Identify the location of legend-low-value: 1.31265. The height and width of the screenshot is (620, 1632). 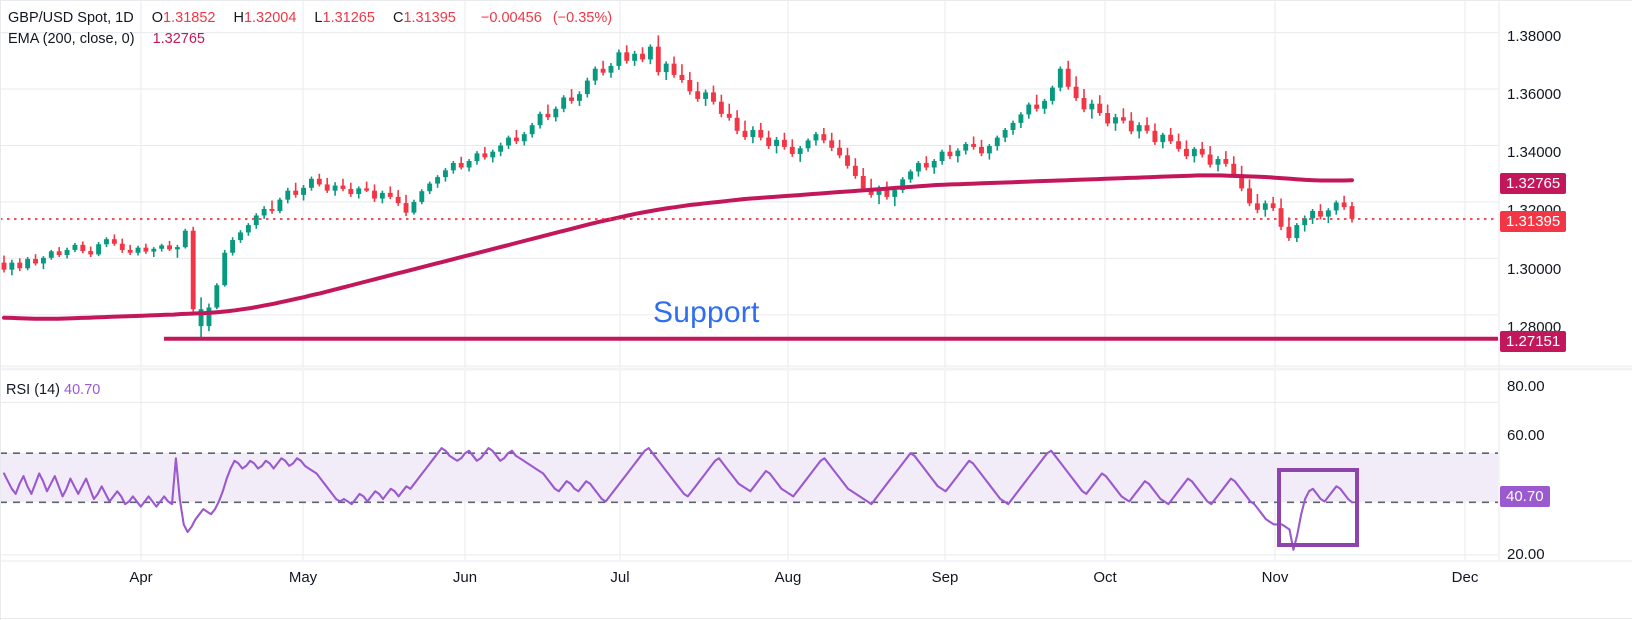
(348, 18).